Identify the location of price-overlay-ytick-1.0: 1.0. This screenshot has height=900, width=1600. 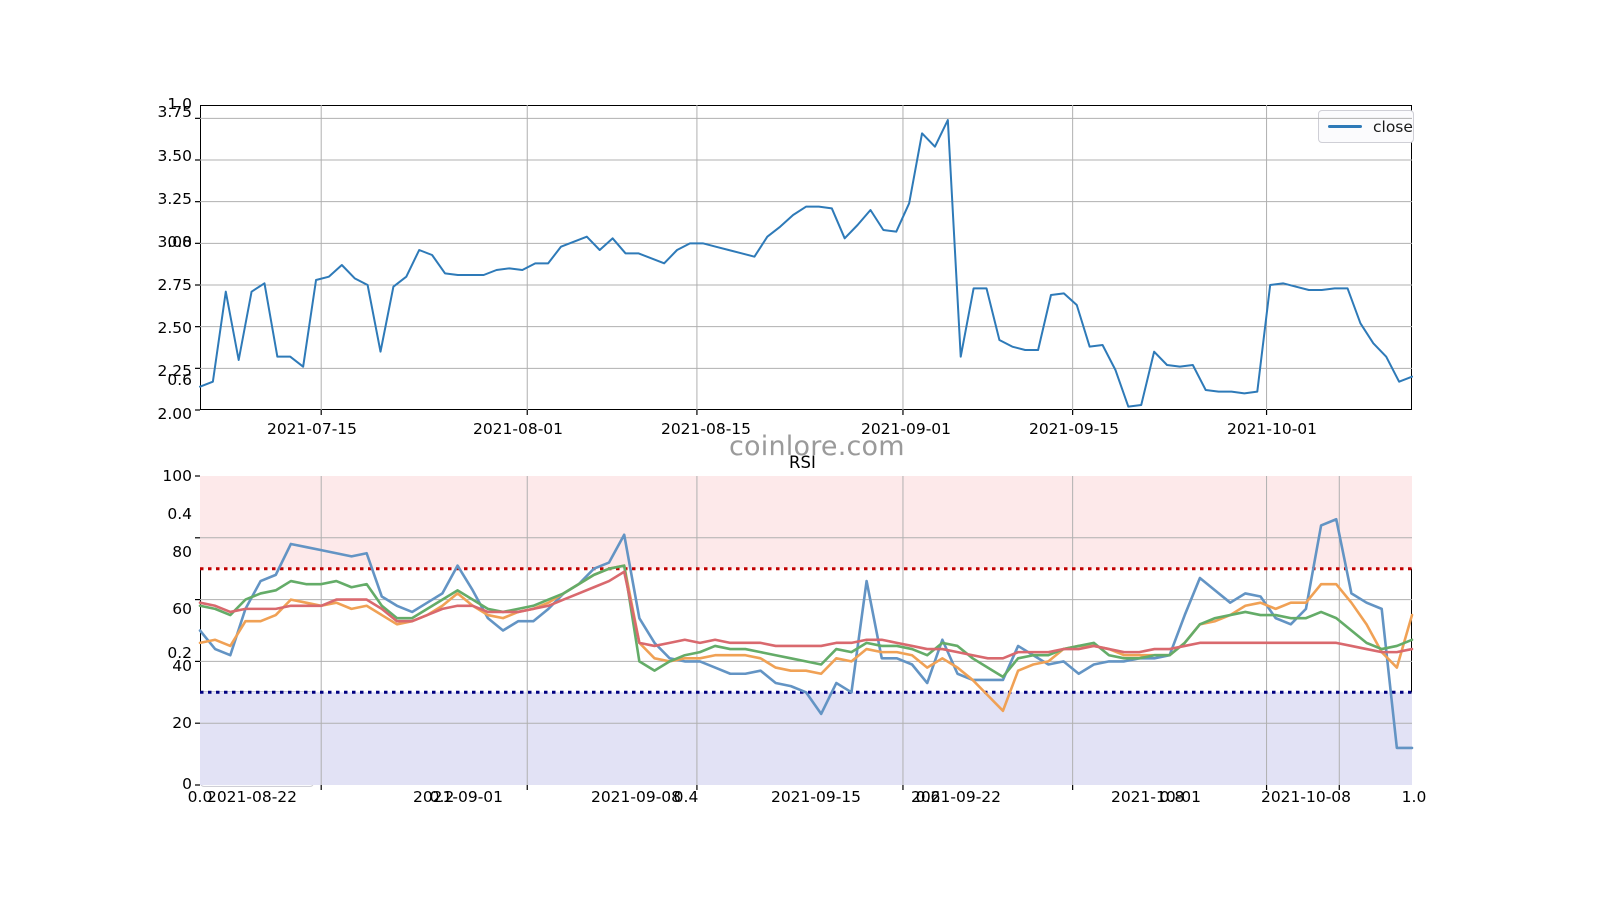
(179, 104).